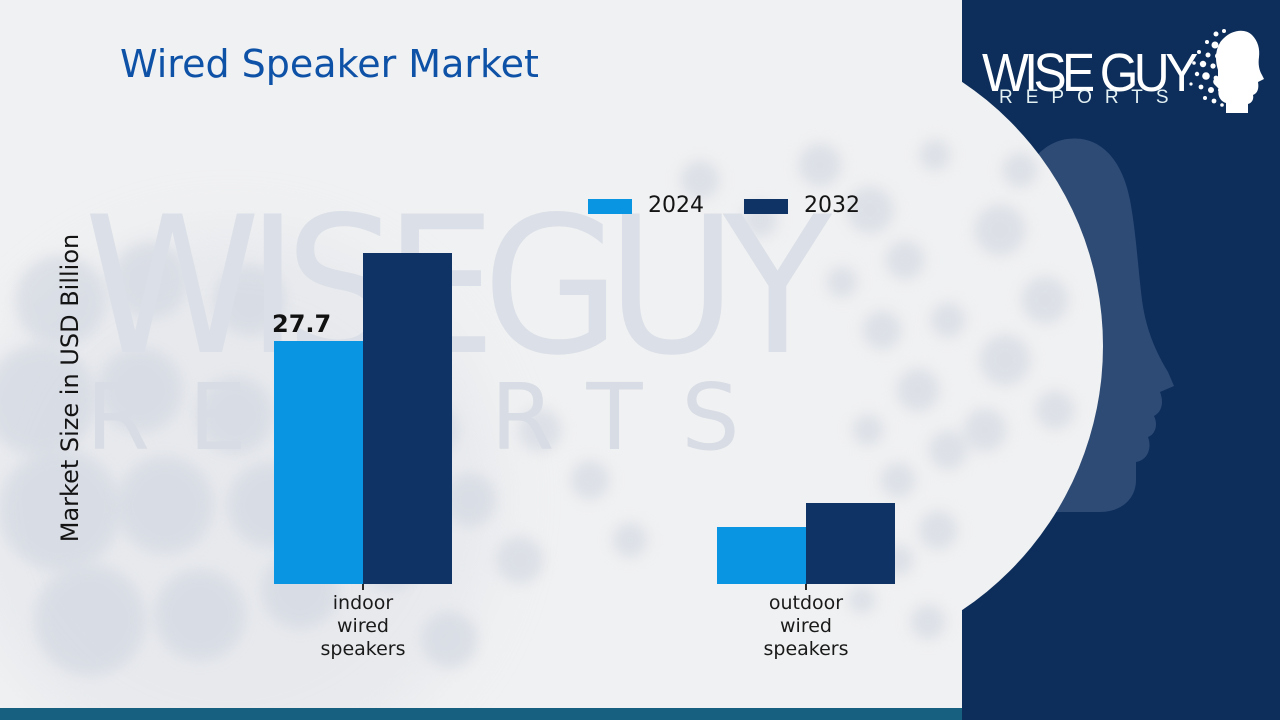 This screenshot has width=1280, height=720. What do you see at coordinates (806, 626) in the screenshot?
I see `category-label: outdoor wired speakers` at bounding box center [806, 626].